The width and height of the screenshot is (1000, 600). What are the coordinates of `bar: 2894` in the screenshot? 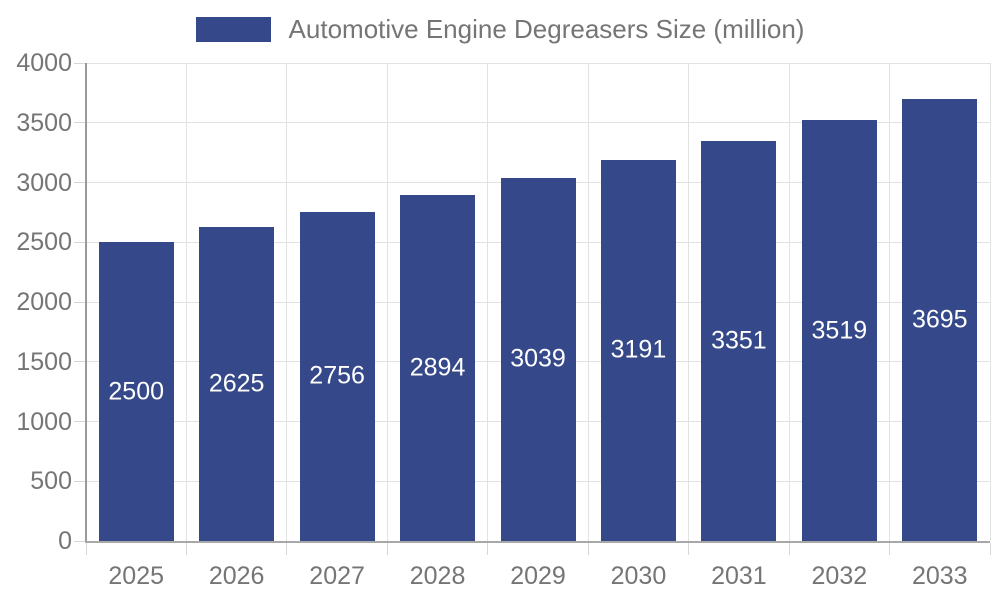 It's located at (438, 368).